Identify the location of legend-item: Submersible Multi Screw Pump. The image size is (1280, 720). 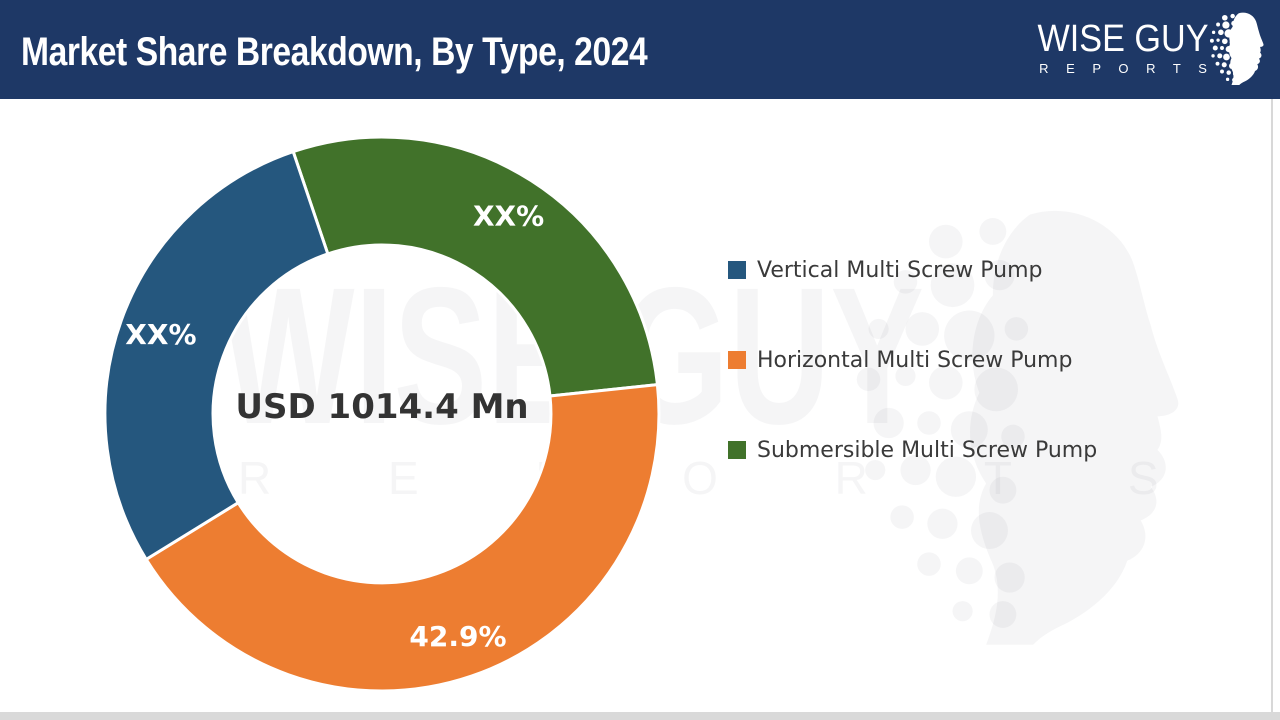
(912, 450).